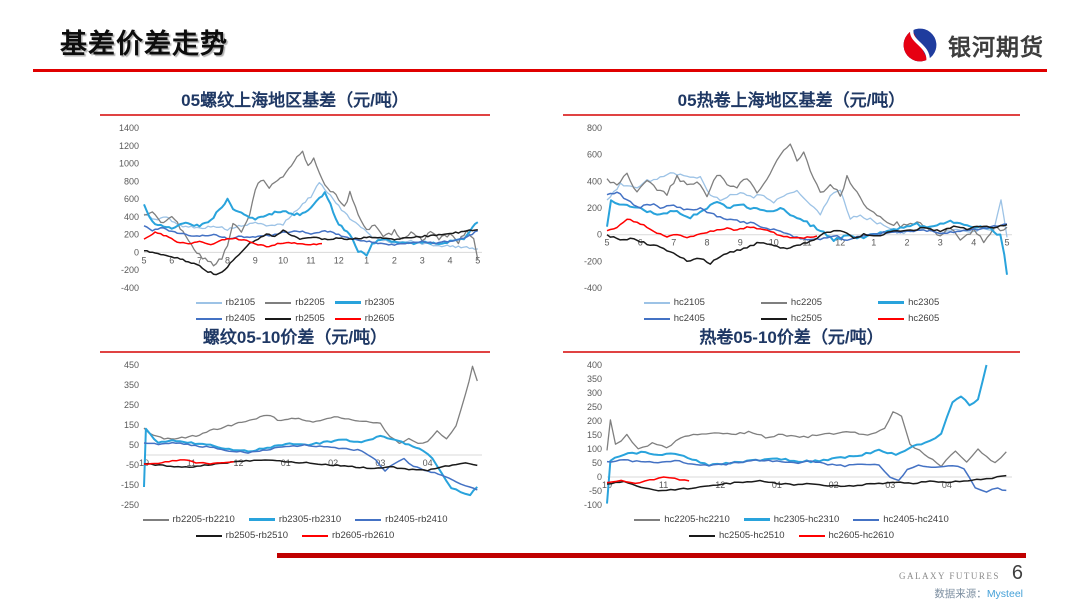 The width and height of the screenshot is (1080, 608). I want to click on y-tick-label: 100, so click(594, 449).